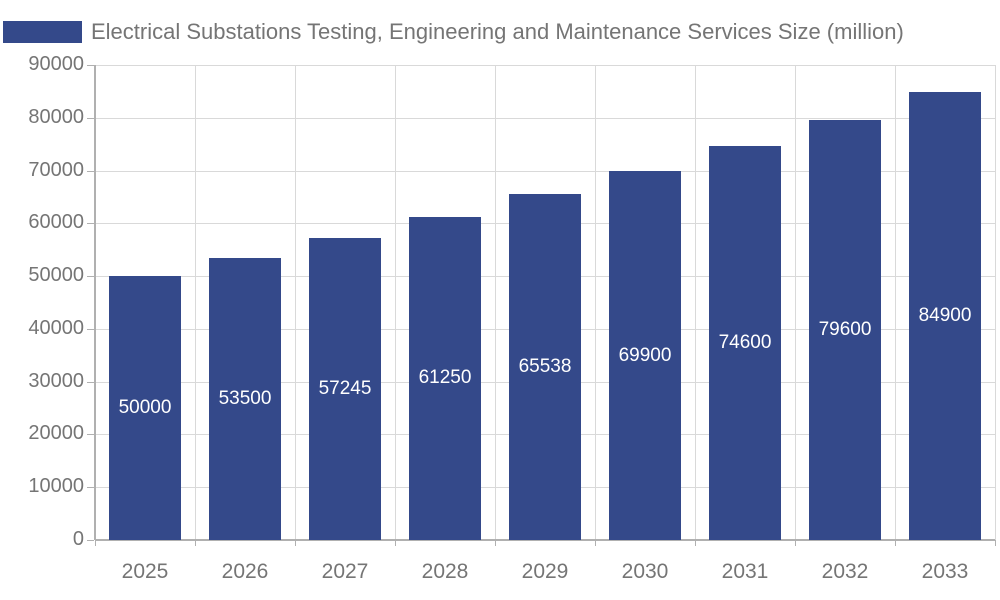 The width and height of the screenshot is (1000, 600). I want to click on bar-2031, so click(745, 343).